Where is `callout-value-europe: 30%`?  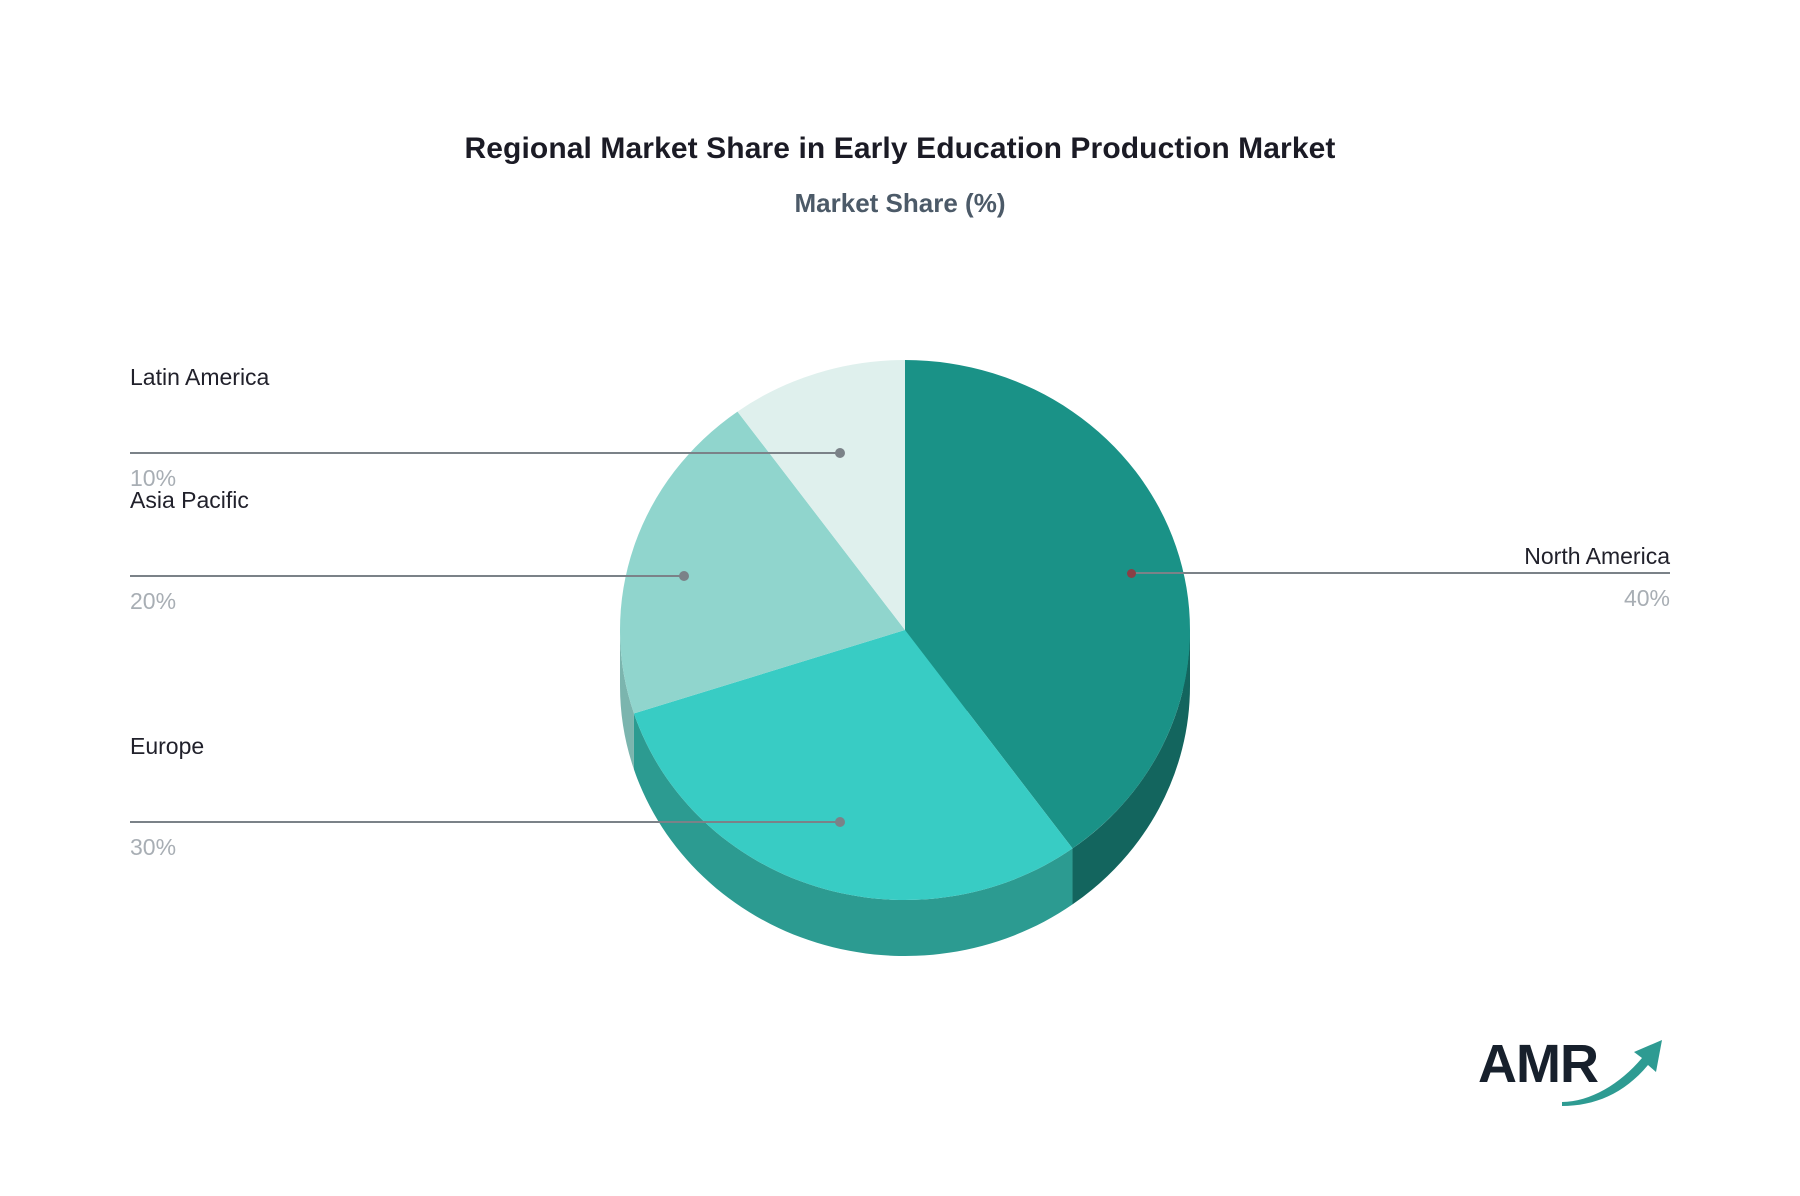
callout-value-europe: 30% is located at coordinates (153, 847).